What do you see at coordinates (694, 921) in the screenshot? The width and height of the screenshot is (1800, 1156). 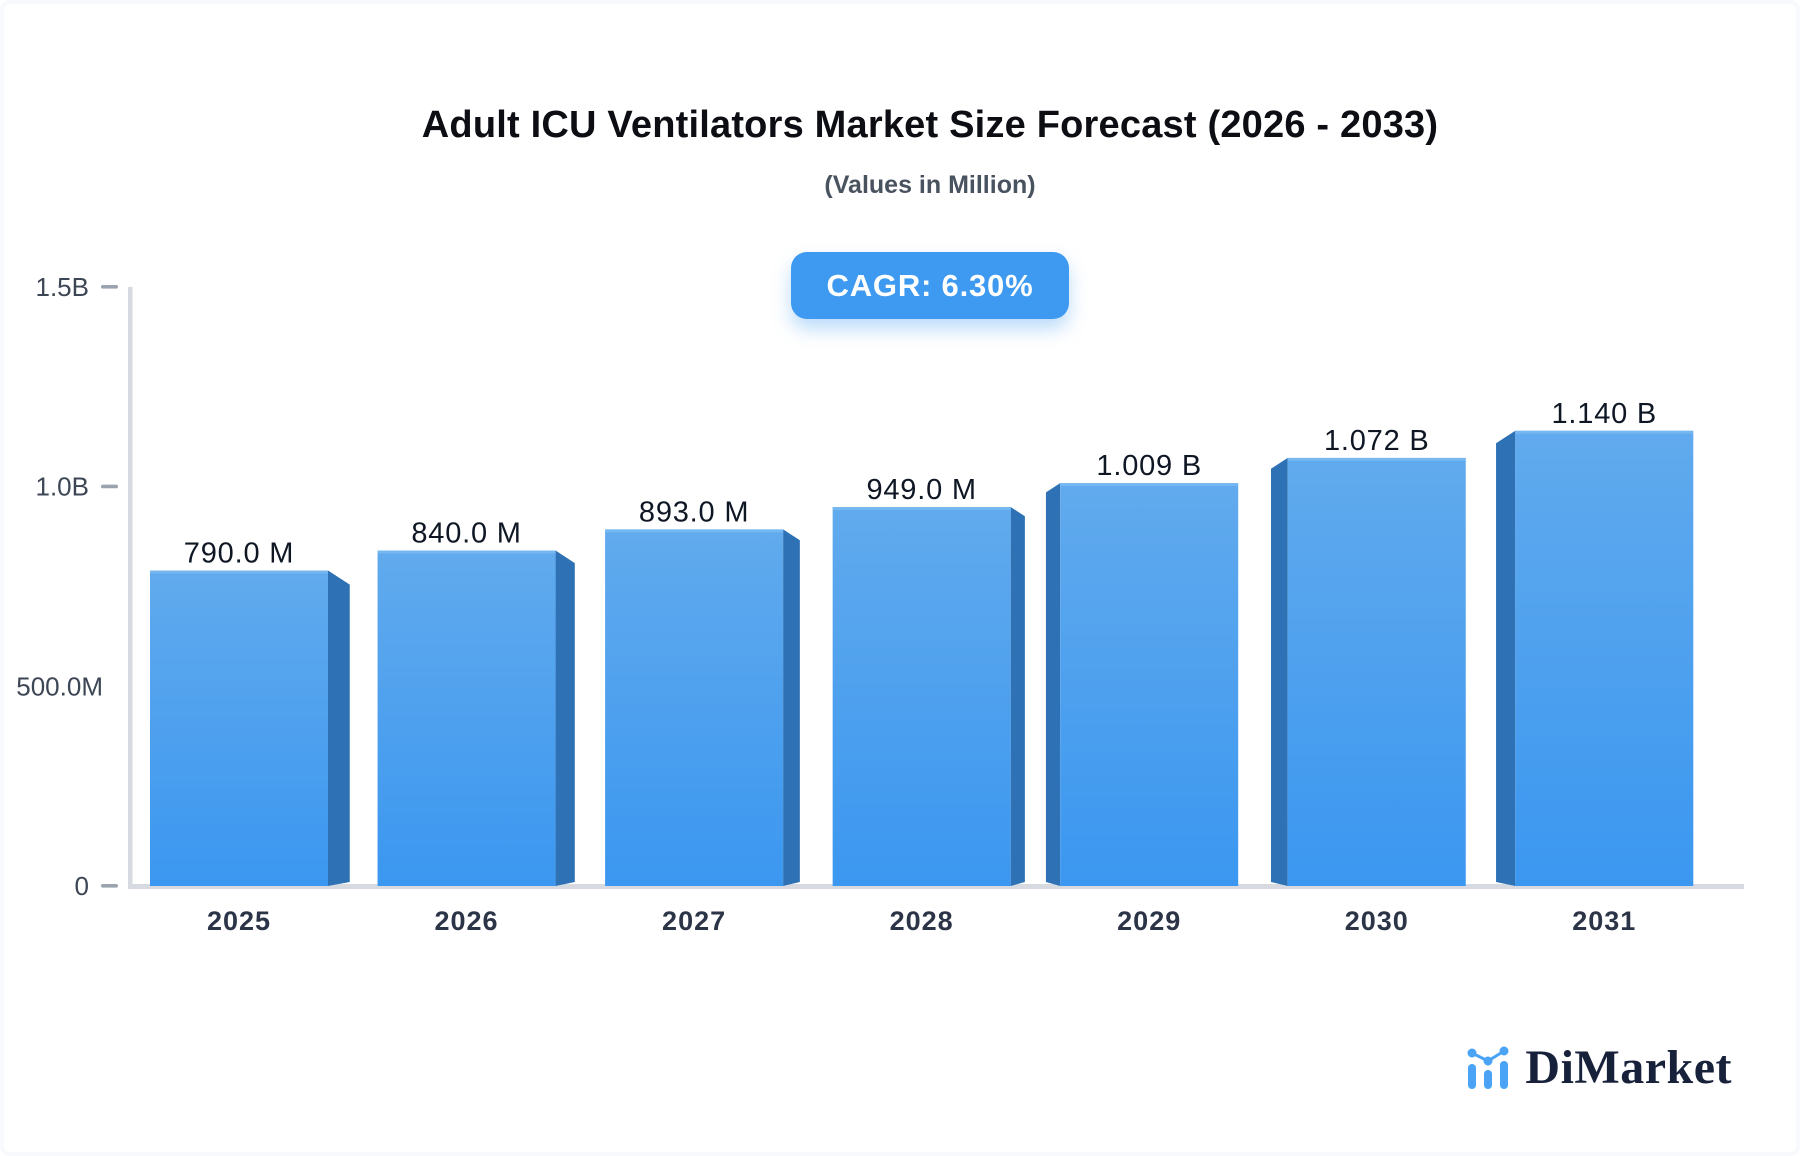 I see `x-axis-label: 2027` at bounding box center [694, 921].